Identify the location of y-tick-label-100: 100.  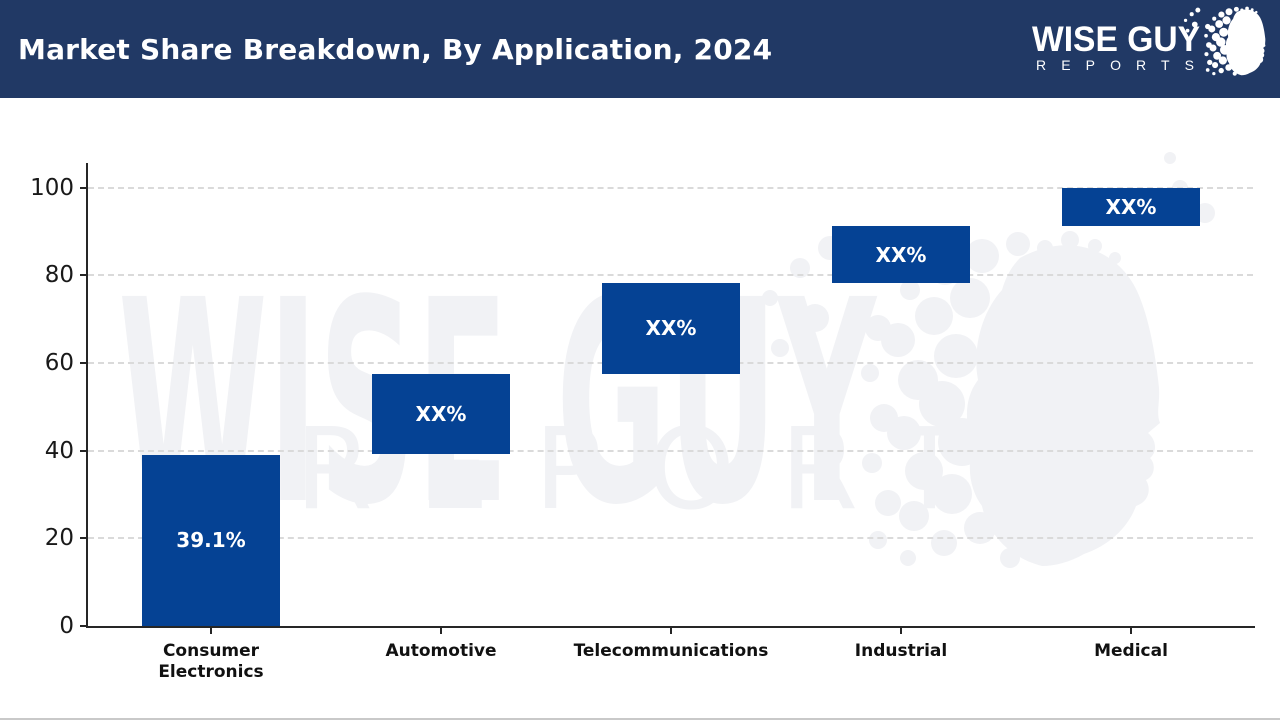
(52, 187).